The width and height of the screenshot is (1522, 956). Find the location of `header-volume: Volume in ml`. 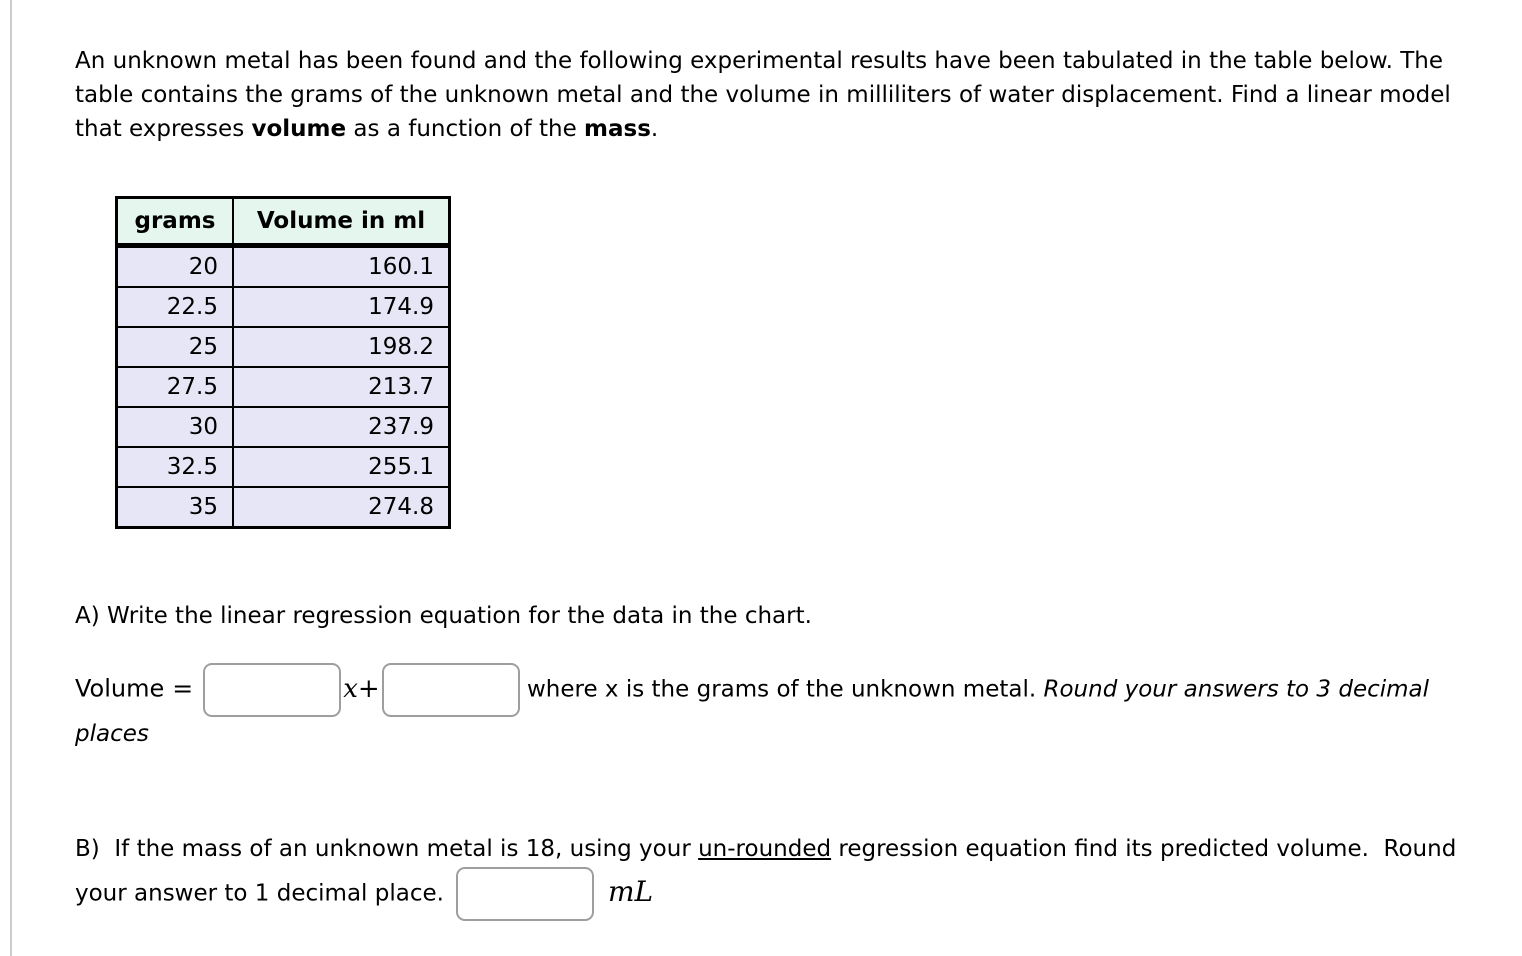

header-volume: Volume in ml is located at coordinates (341, 222).